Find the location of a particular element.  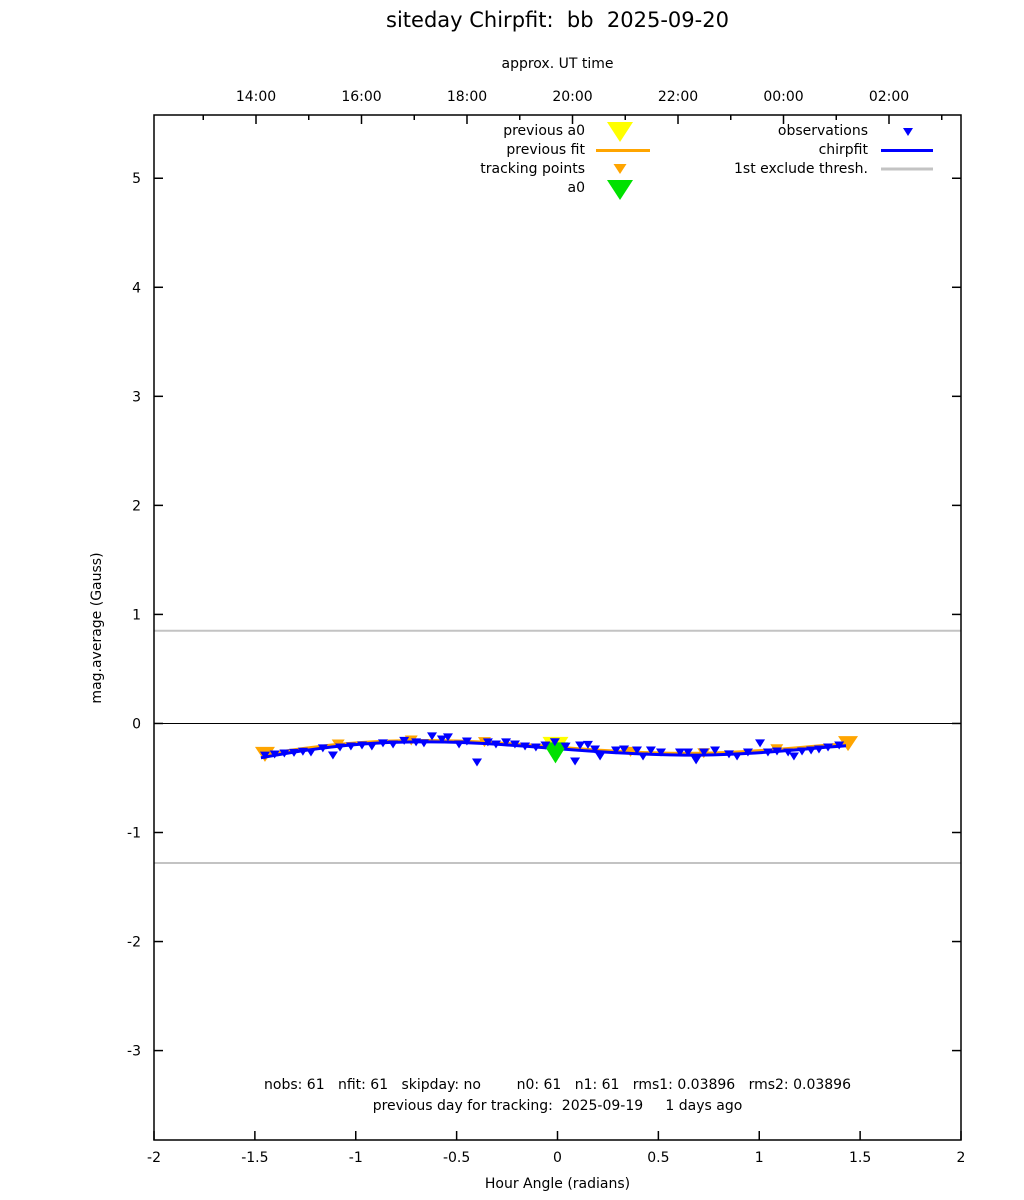

legend-label-chirpfit: chirpfit is located at coordinates (843, 150).